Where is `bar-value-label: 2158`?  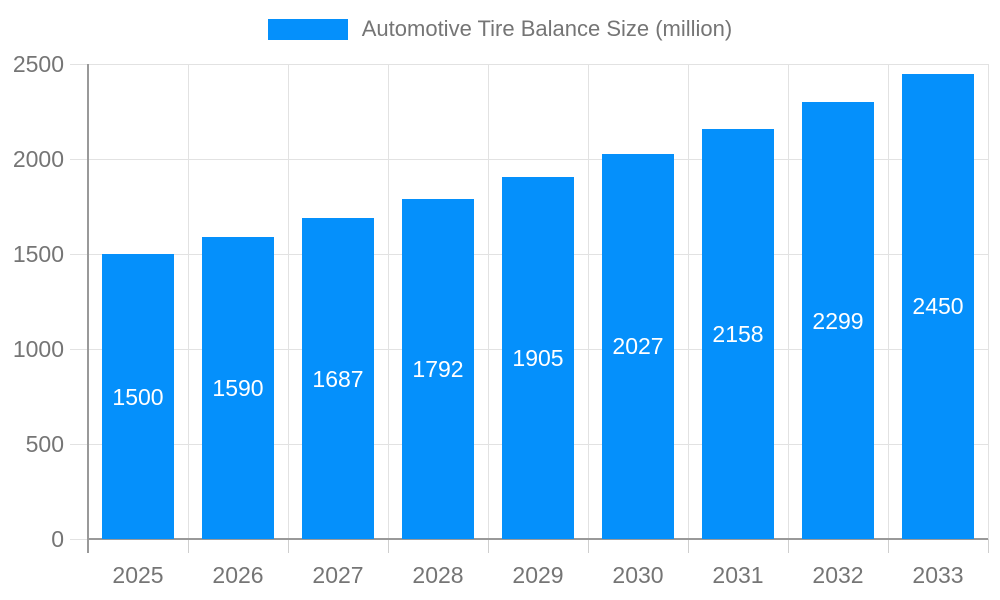
bar-value-label: 2158 is located at coordinates (738, 333).